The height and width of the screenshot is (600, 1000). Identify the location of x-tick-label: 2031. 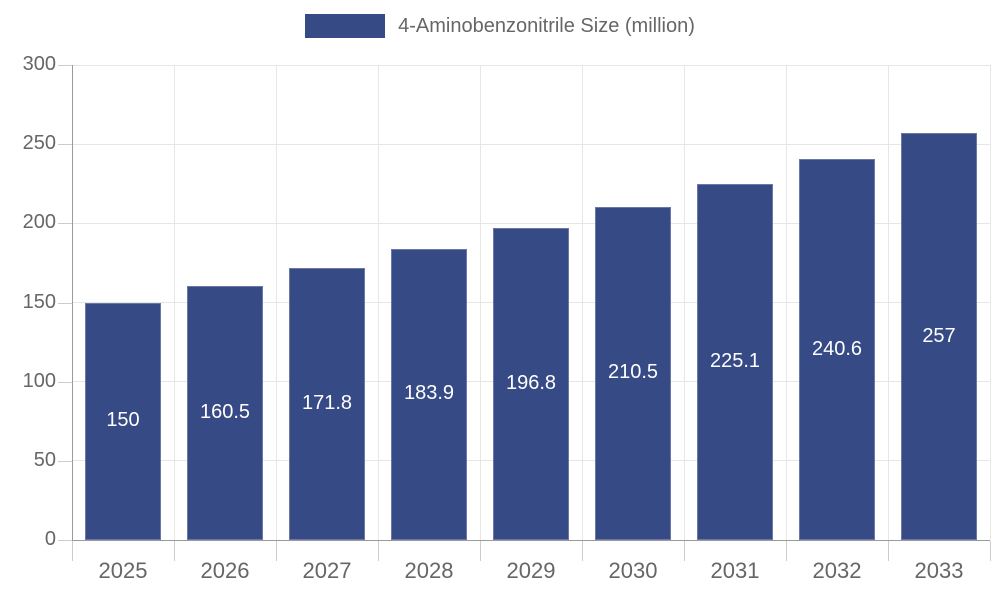
(735, 570).